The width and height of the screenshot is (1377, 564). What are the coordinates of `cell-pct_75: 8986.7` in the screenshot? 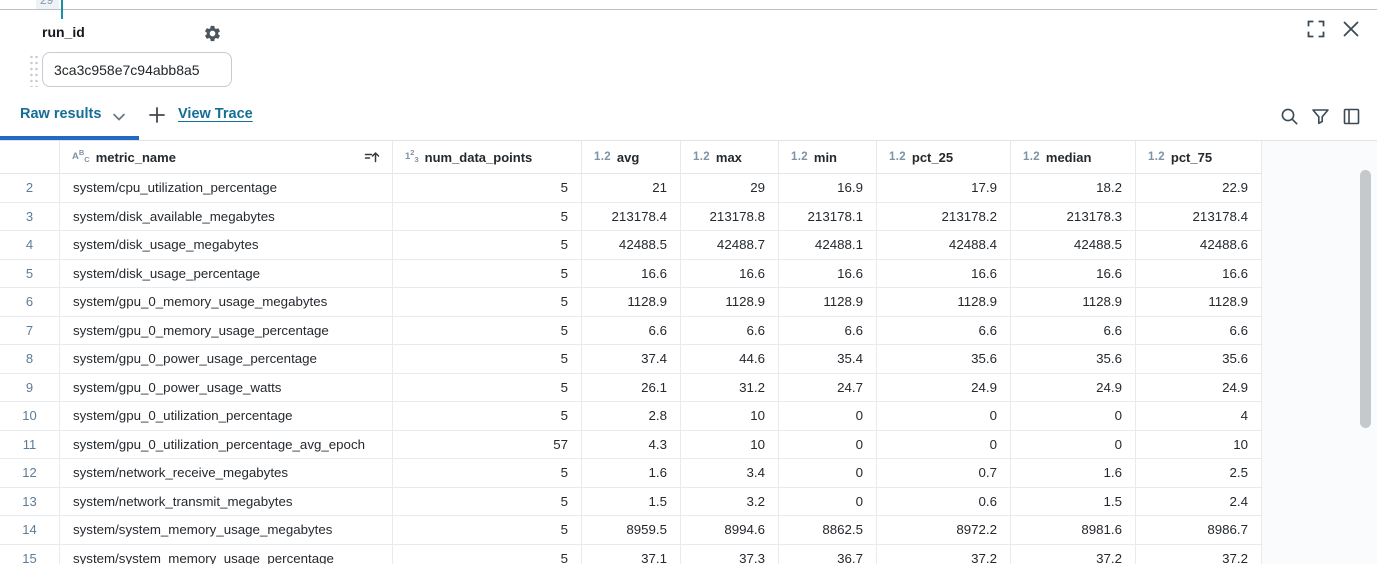 It's located at (1199, 530).